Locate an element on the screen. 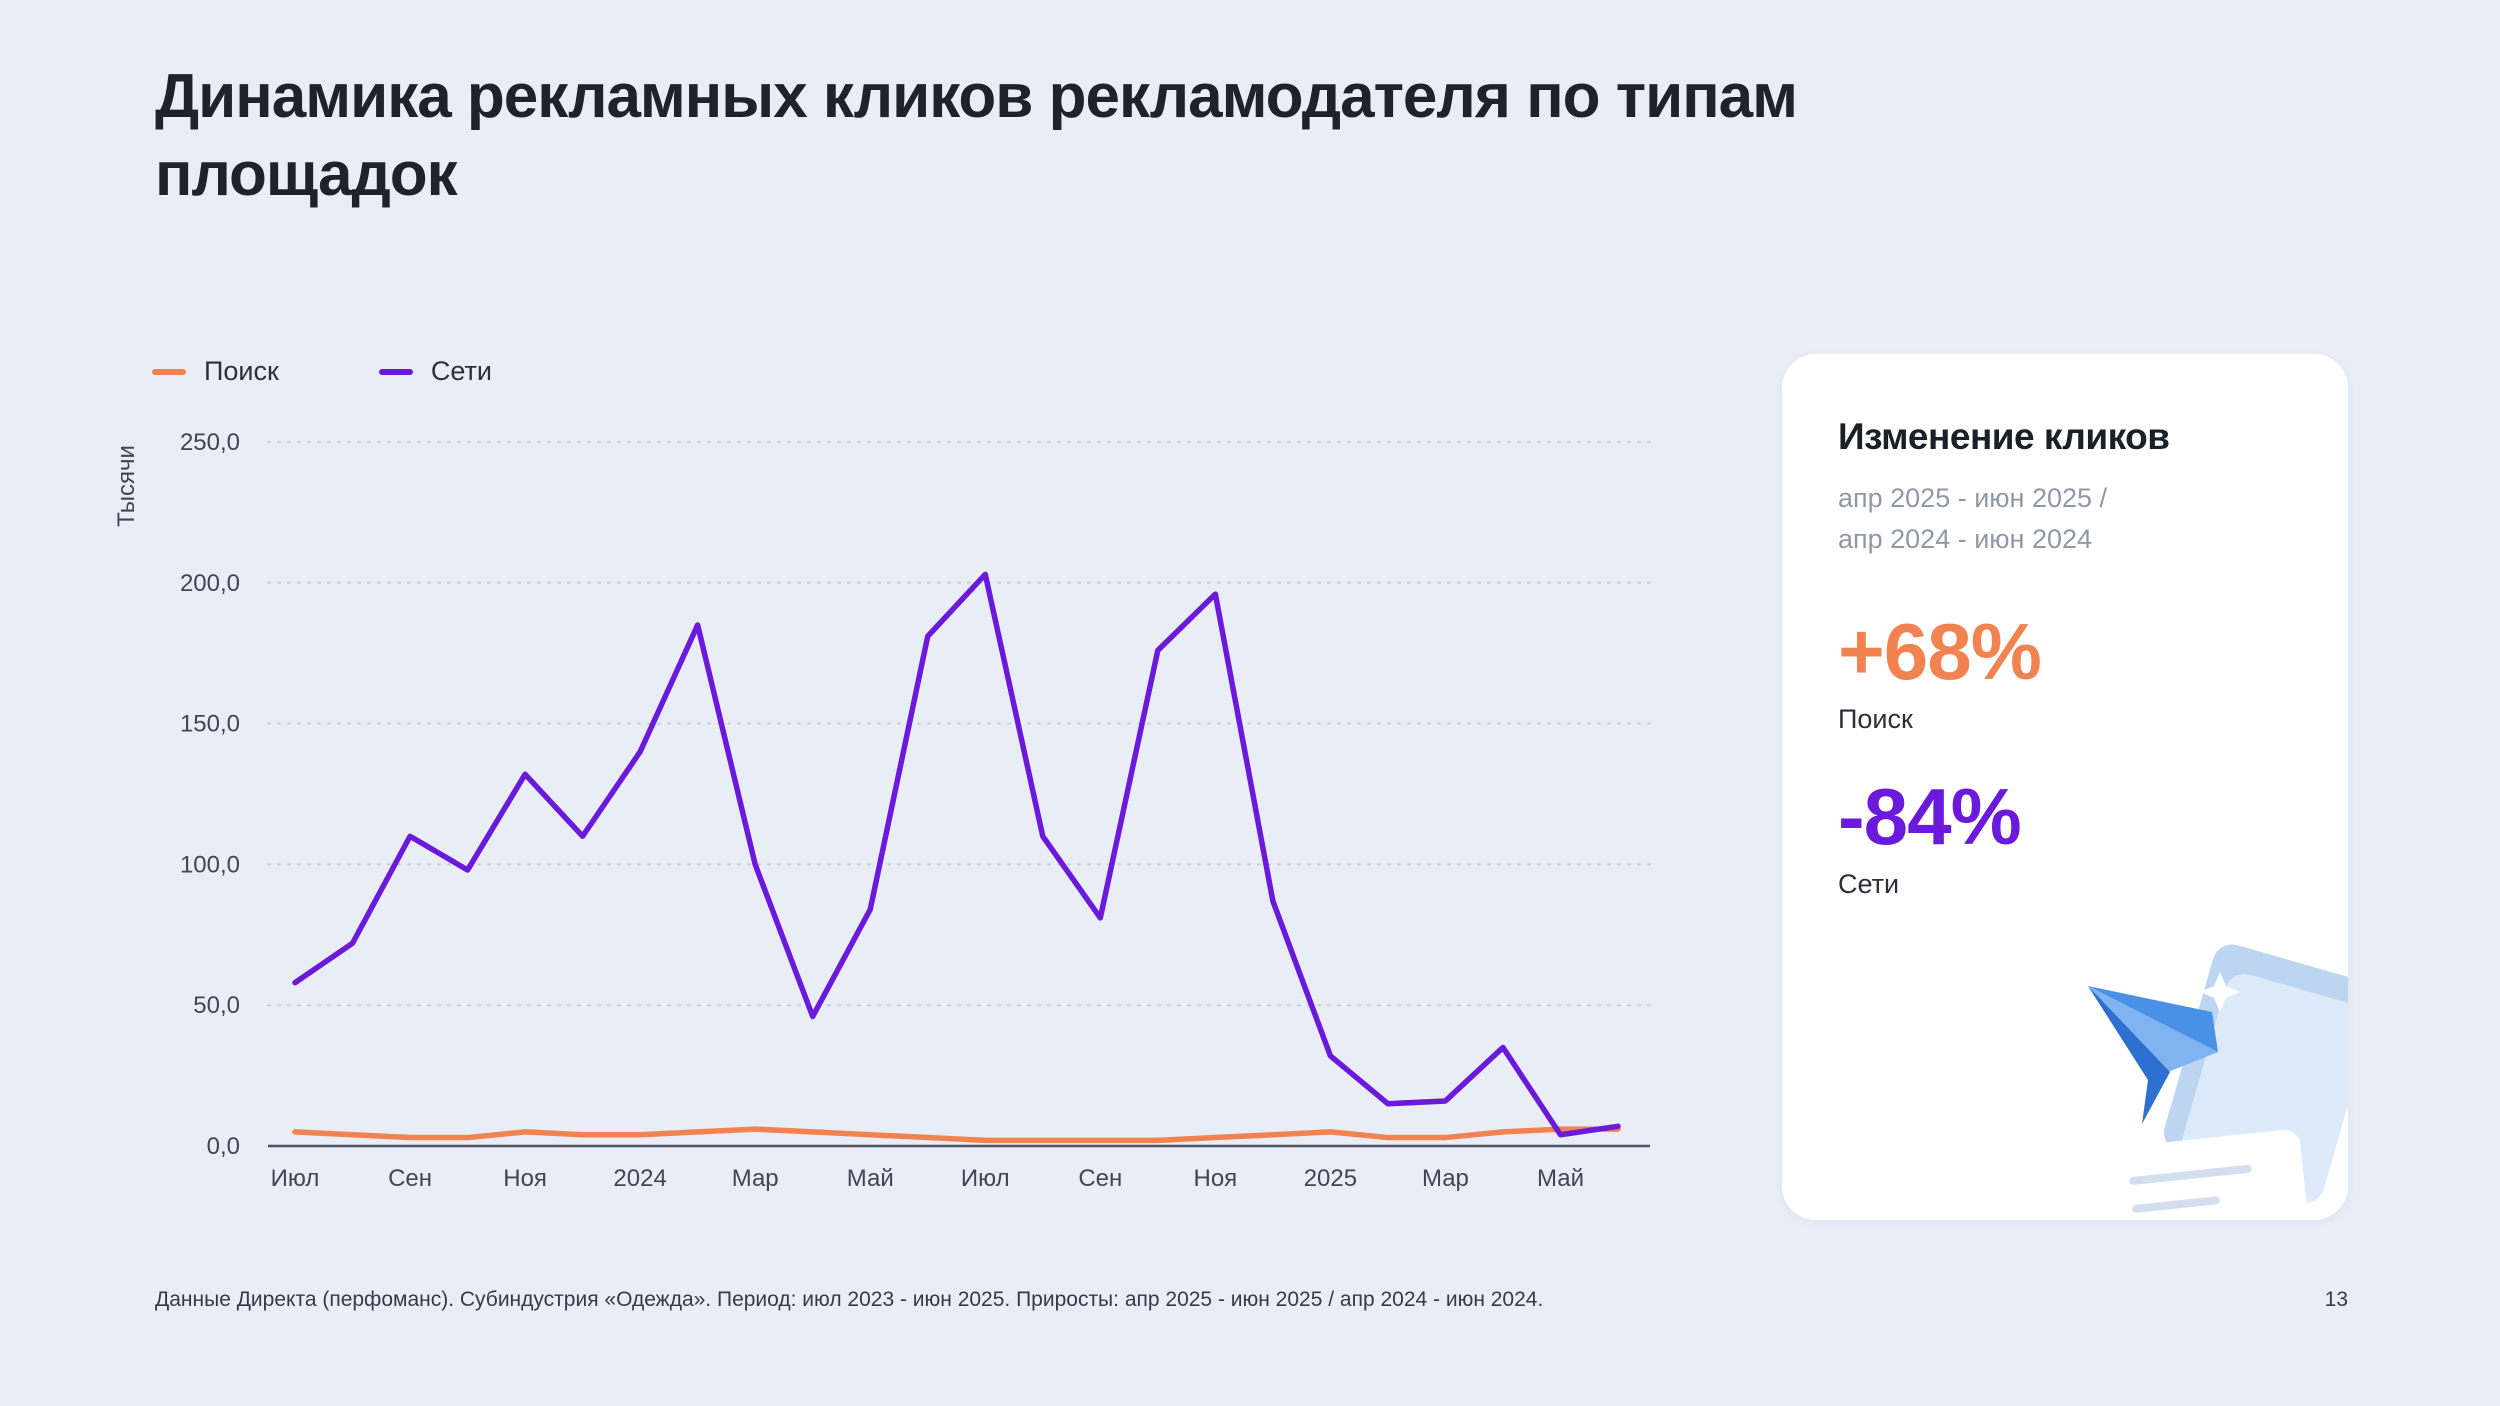  svg-text: 0,0 is located at coordinates (223, 1146).